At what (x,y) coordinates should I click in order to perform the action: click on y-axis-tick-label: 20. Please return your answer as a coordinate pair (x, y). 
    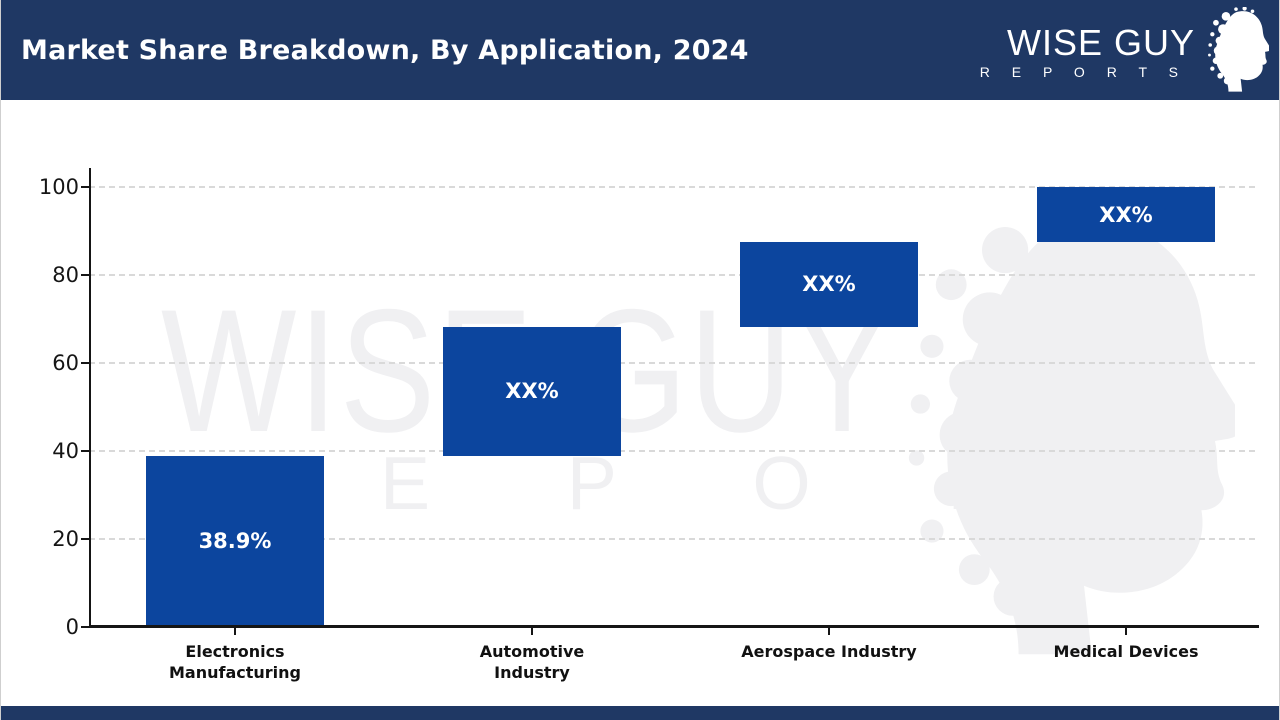
    Looking at the image, I should click on (65, 539).